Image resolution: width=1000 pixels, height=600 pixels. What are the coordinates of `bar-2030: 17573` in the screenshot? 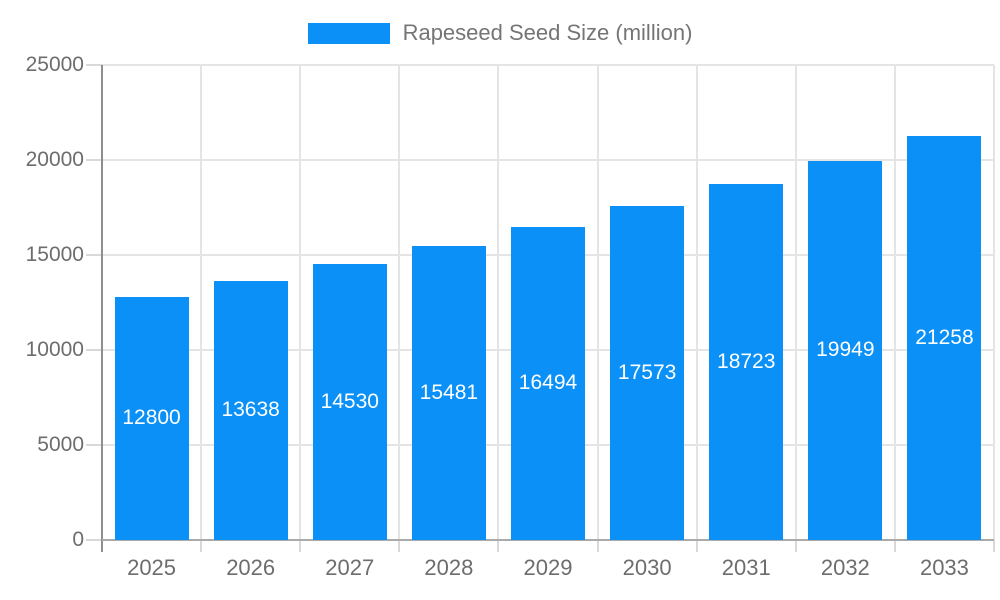 It's located at (647, 373).